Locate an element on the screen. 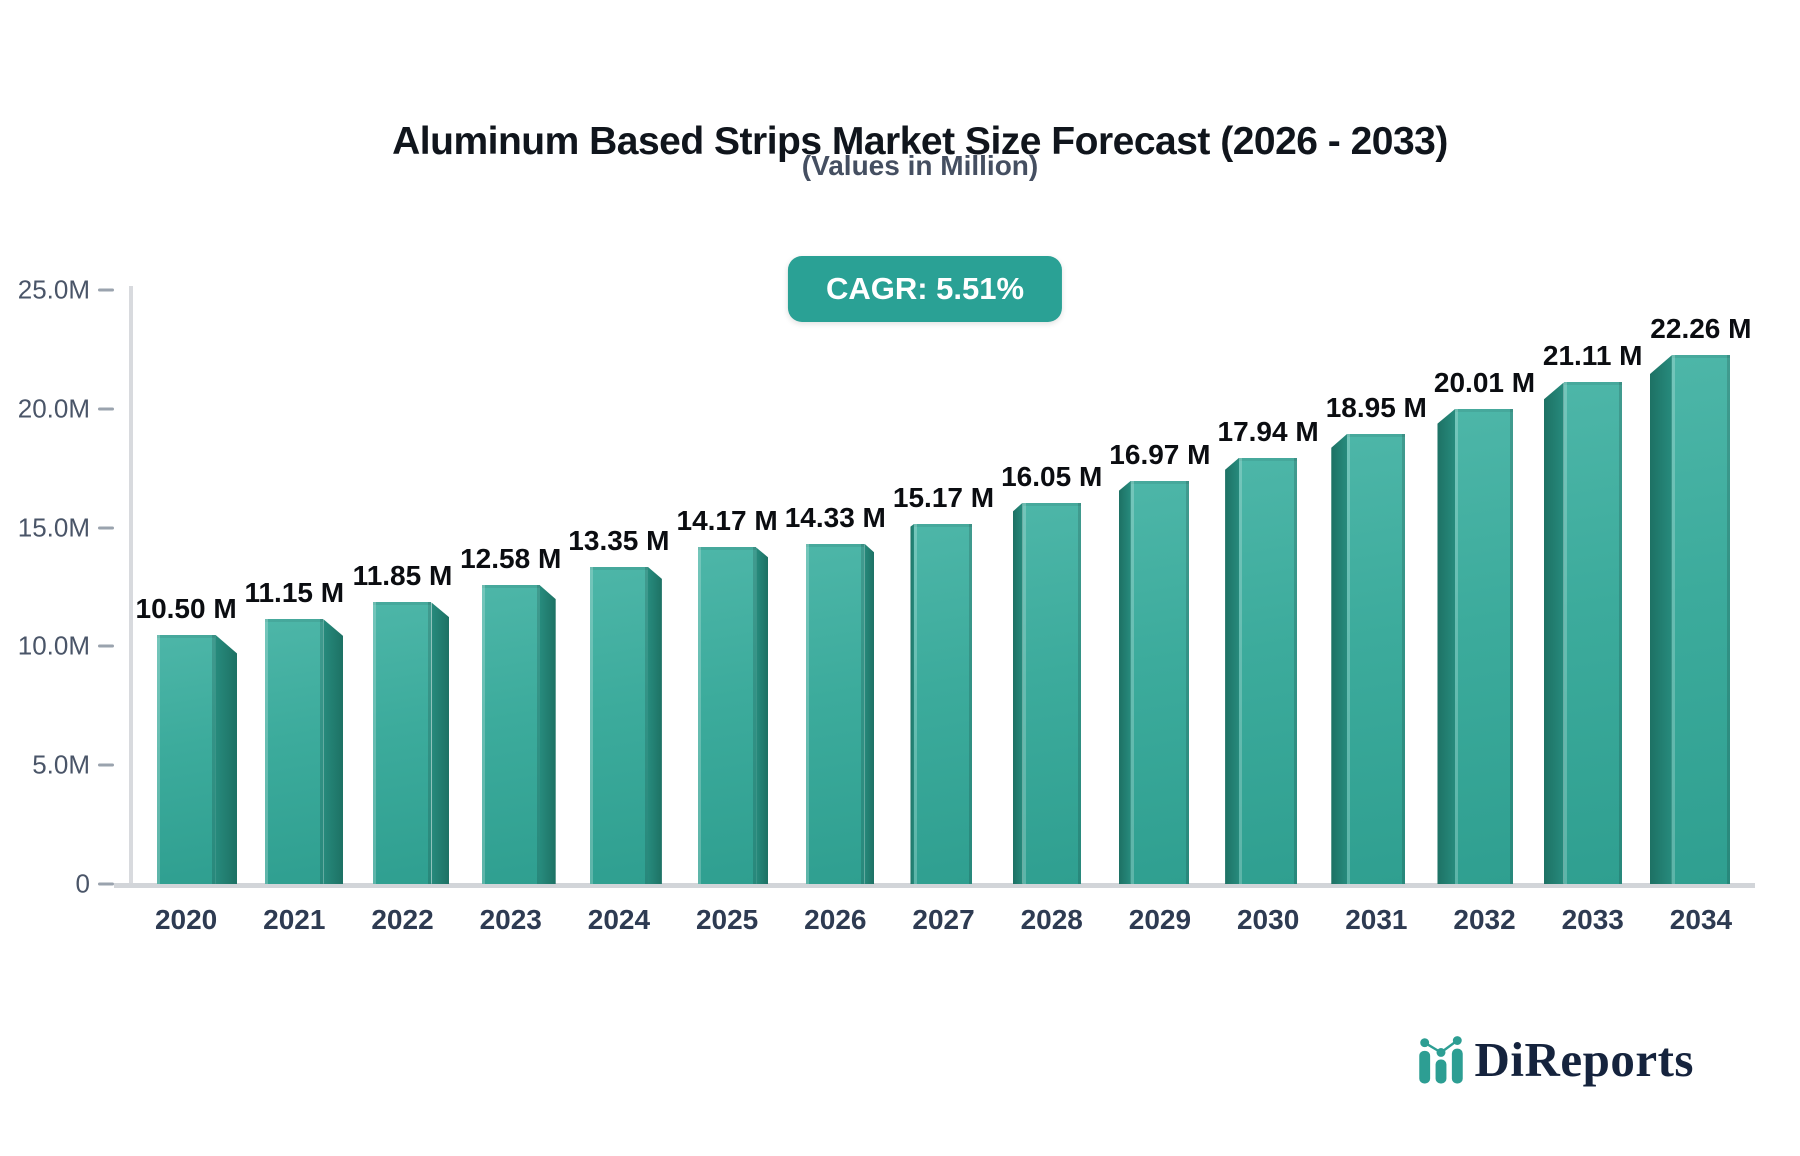 The width and height of the screenshot is (1800, 1156). y-tick-label: 10.0M is located at coordinates (53, 645).